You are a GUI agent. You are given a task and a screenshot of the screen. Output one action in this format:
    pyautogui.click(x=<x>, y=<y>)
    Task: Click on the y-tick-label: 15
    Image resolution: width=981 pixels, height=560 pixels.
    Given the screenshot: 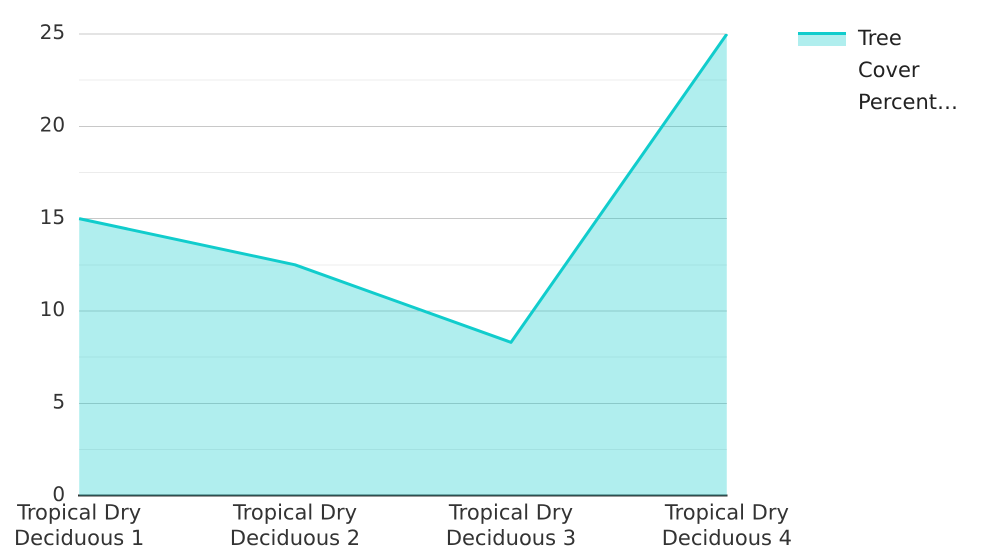 What is the action you would take?
    pyautogui.click(x=53, y=216)
    